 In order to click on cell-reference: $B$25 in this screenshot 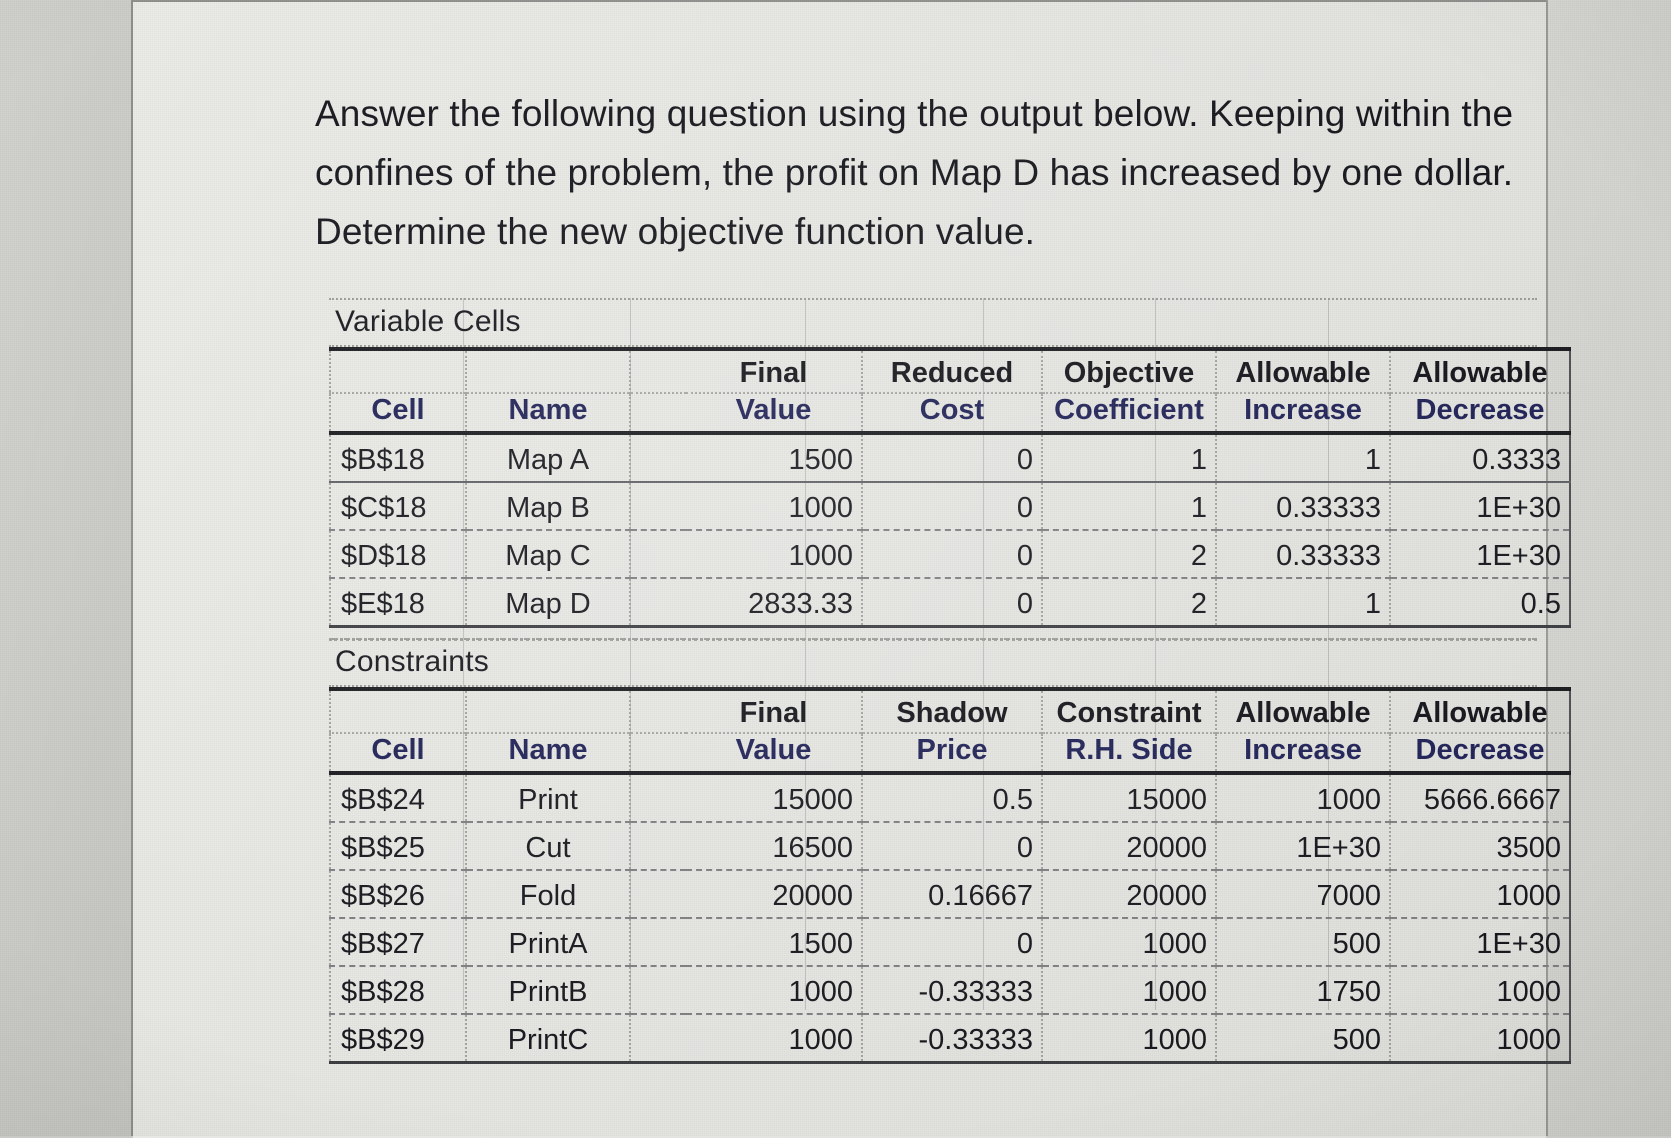, I will do `click(398, 846)`.